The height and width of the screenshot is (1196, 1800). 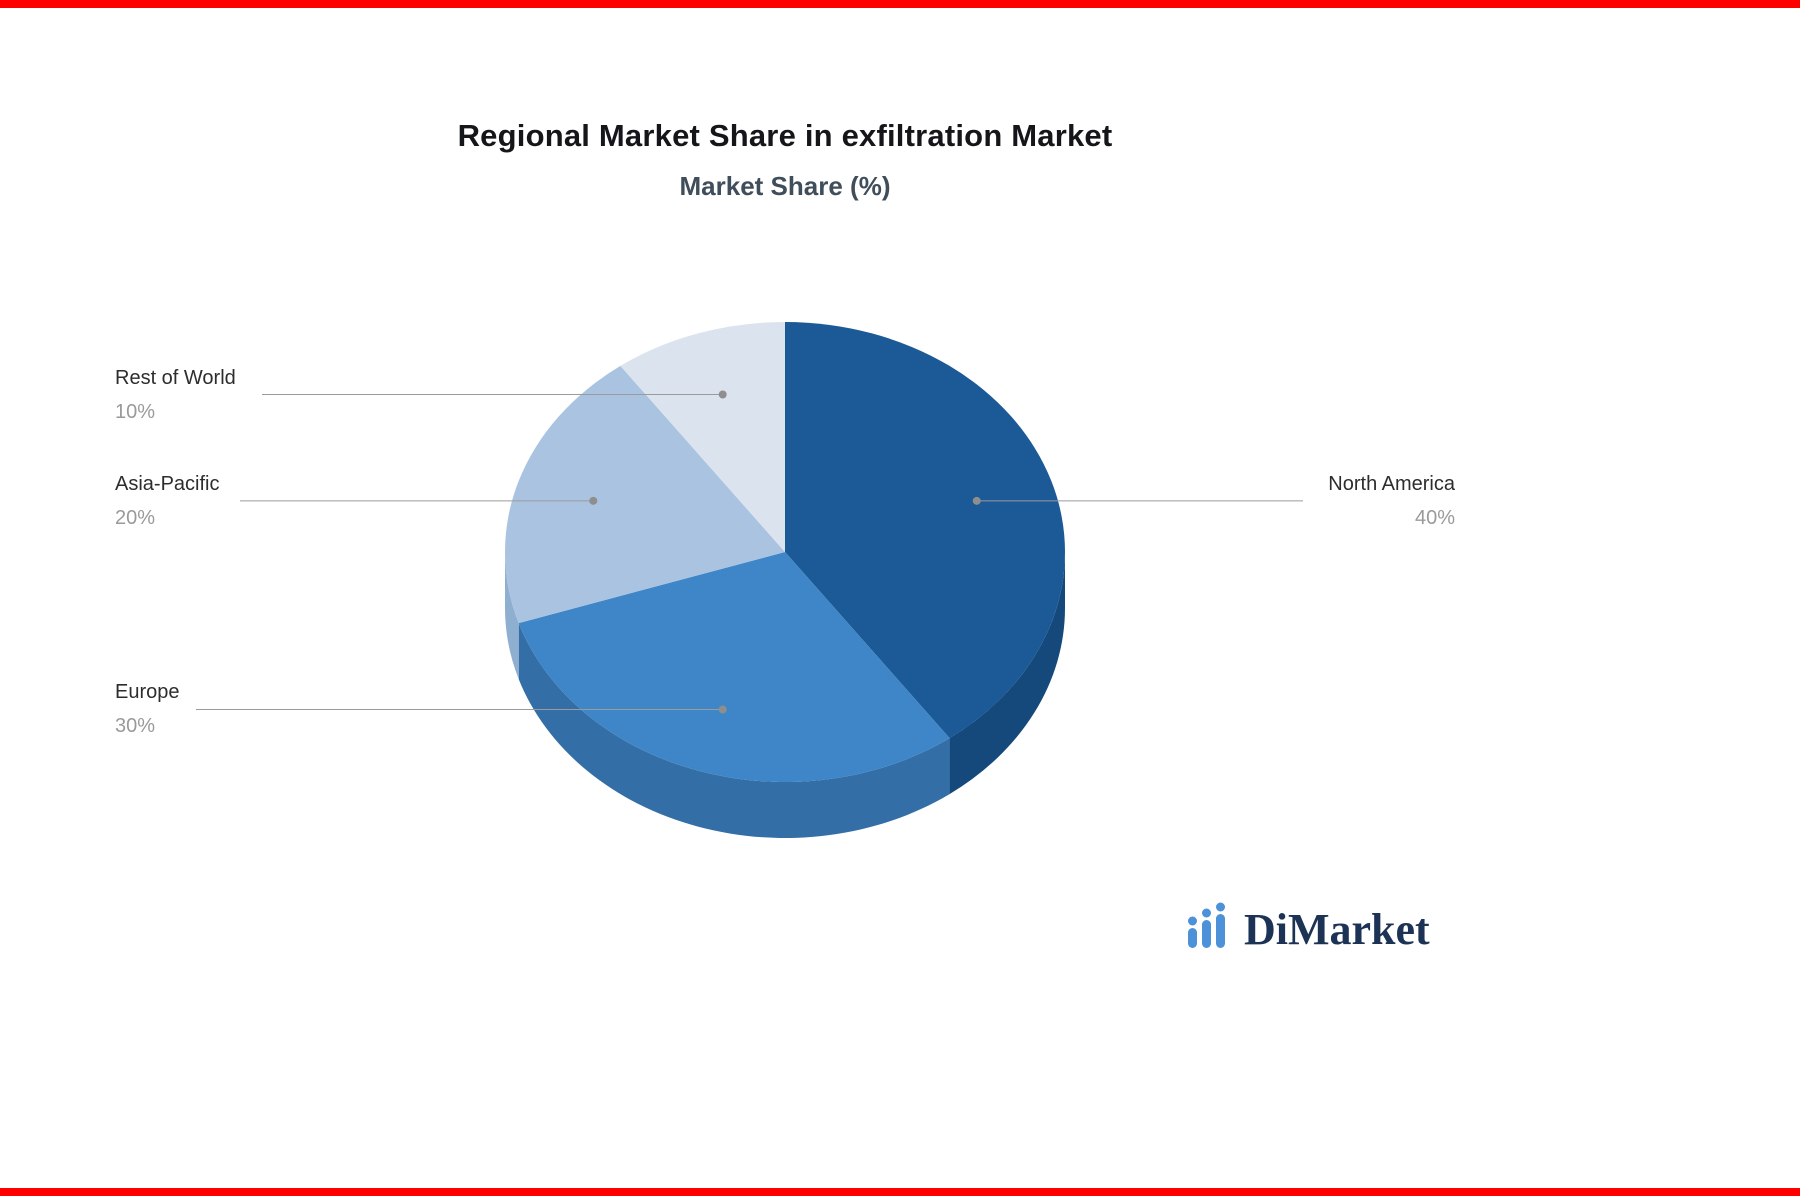 I want to click on chart-subtitle: Market Share (%), so click(x=785, y=186).